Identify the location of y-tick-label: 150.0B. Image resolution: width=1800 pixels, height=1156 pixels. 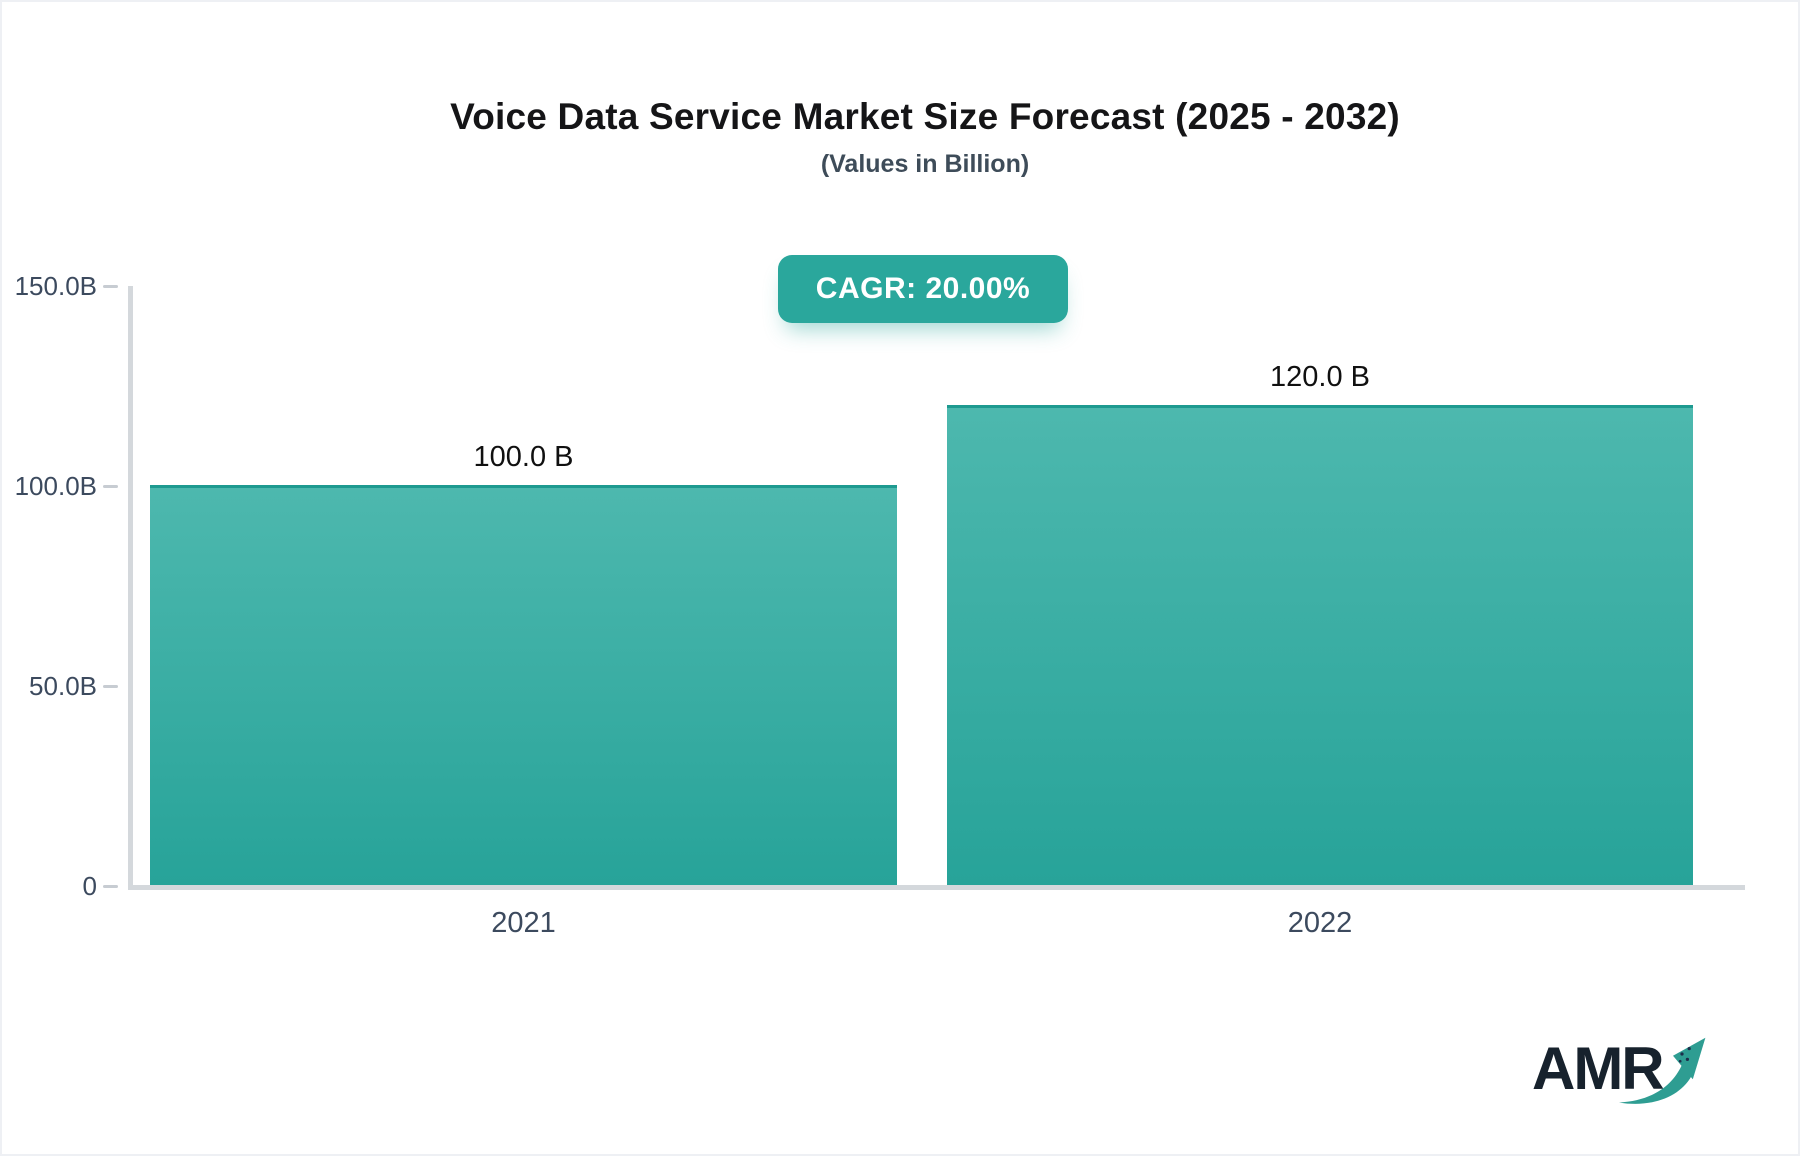
(55, 286).